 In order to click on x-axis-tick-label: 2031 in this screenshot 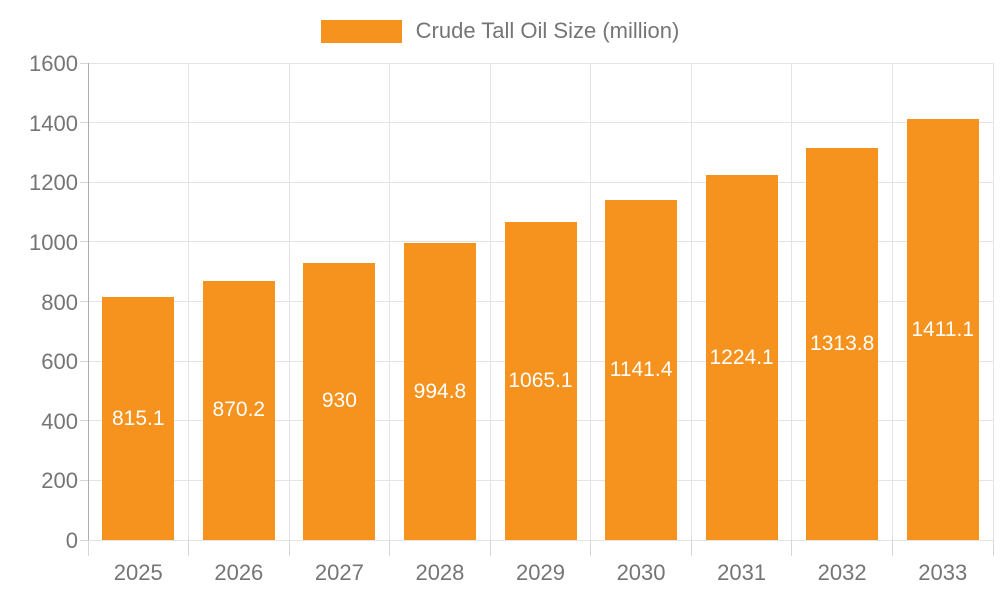, I will do `click(742, 572)`.